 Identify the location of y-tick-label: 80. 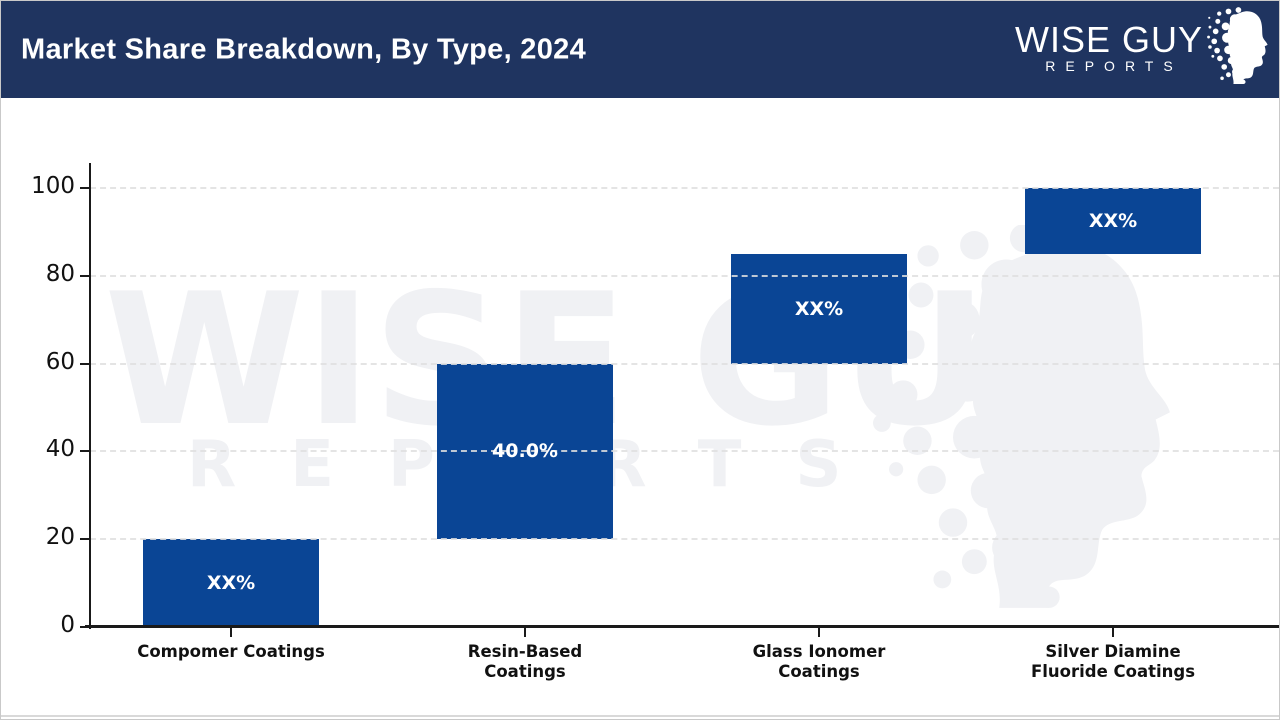
(60, 273).